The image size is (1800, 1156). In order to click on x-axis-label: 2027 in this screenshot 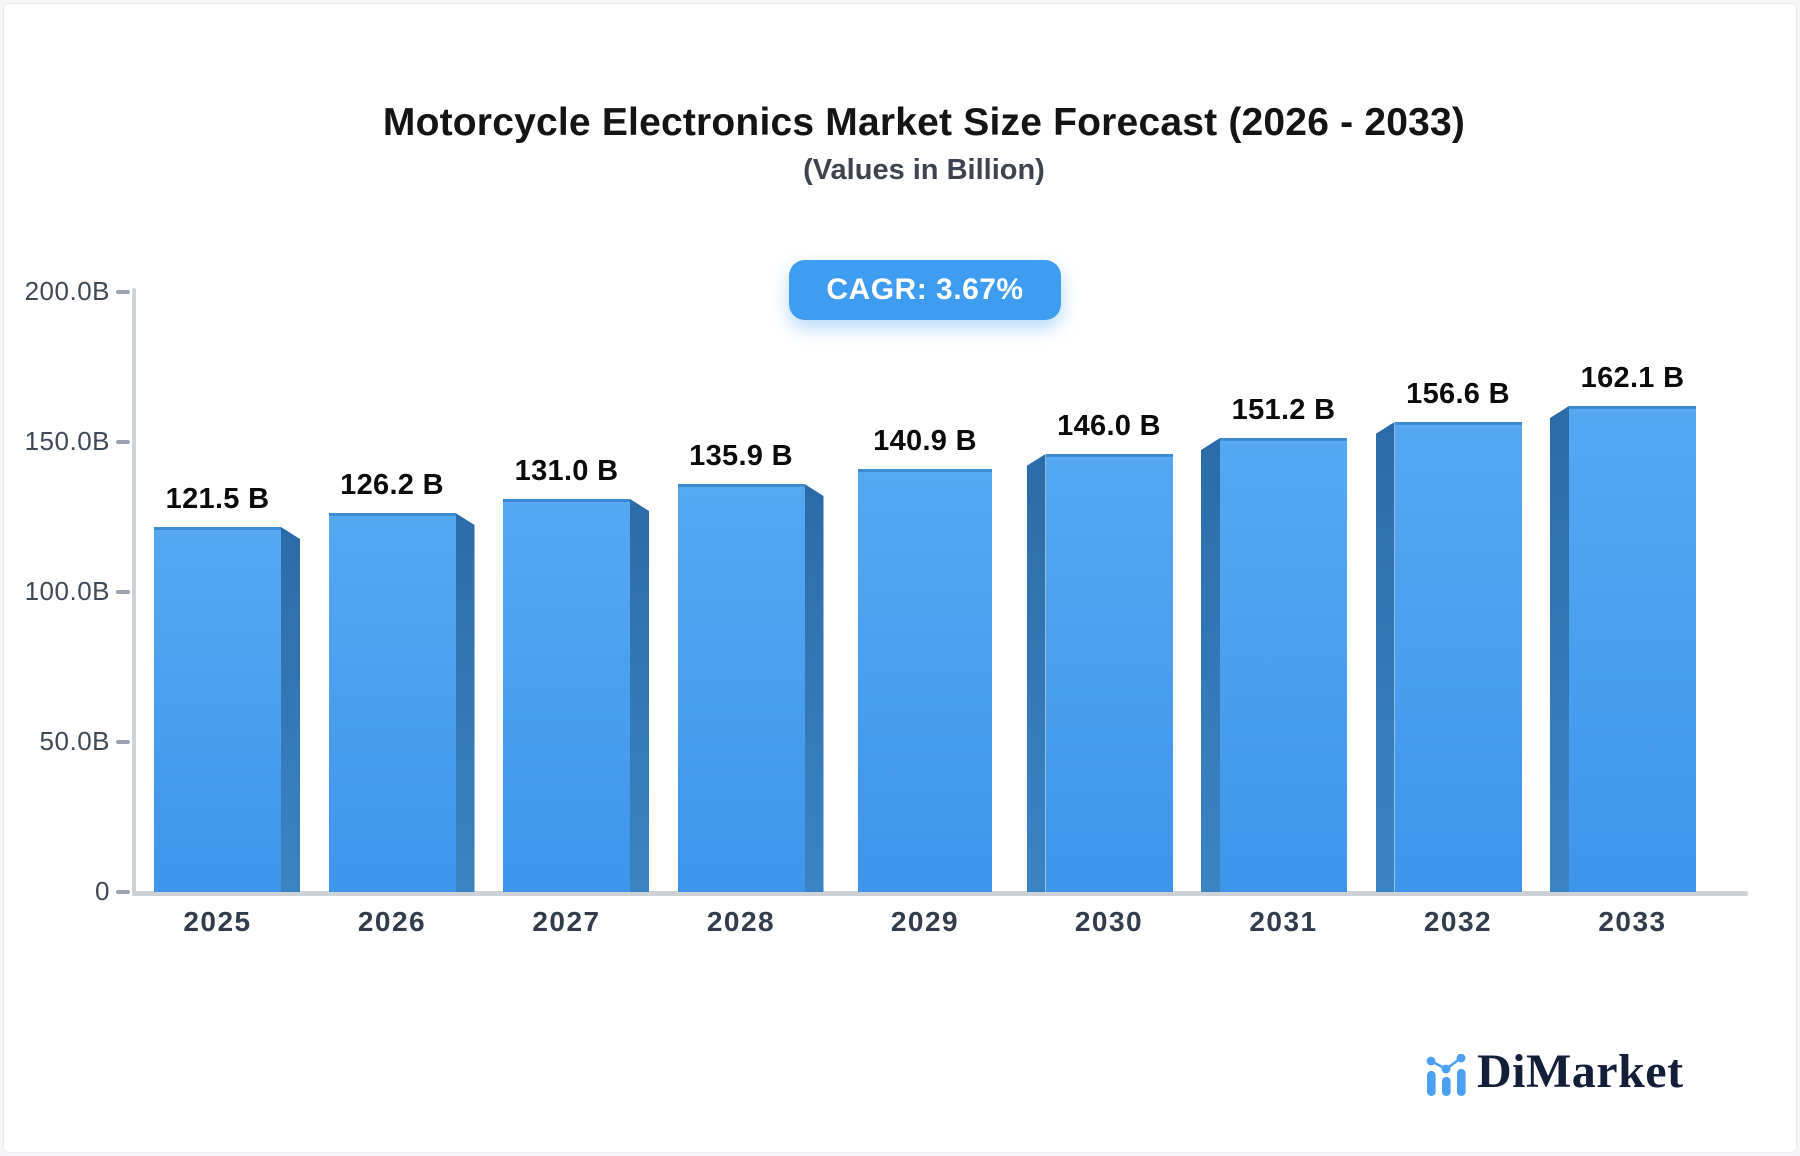, I will do `click(566, 921)`.